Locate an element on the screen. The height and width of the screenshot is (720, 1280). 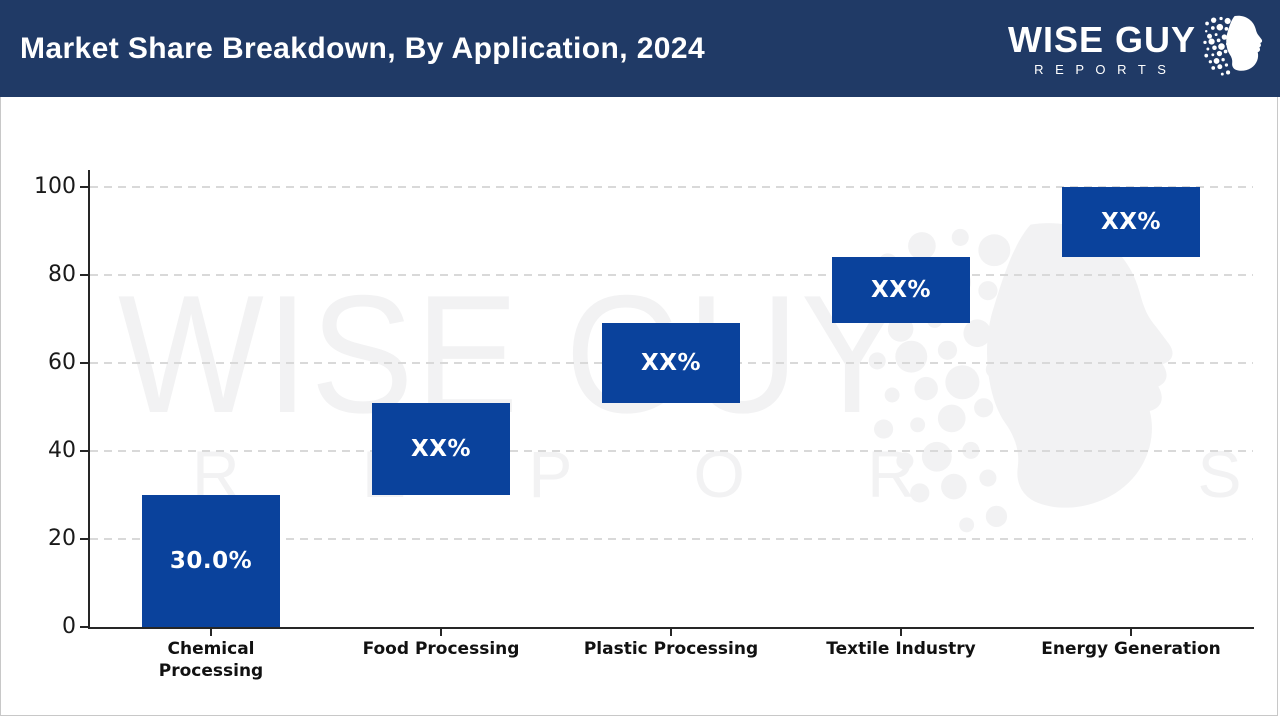
wiseguy-face-icon is located at coordinates (1233, 45).